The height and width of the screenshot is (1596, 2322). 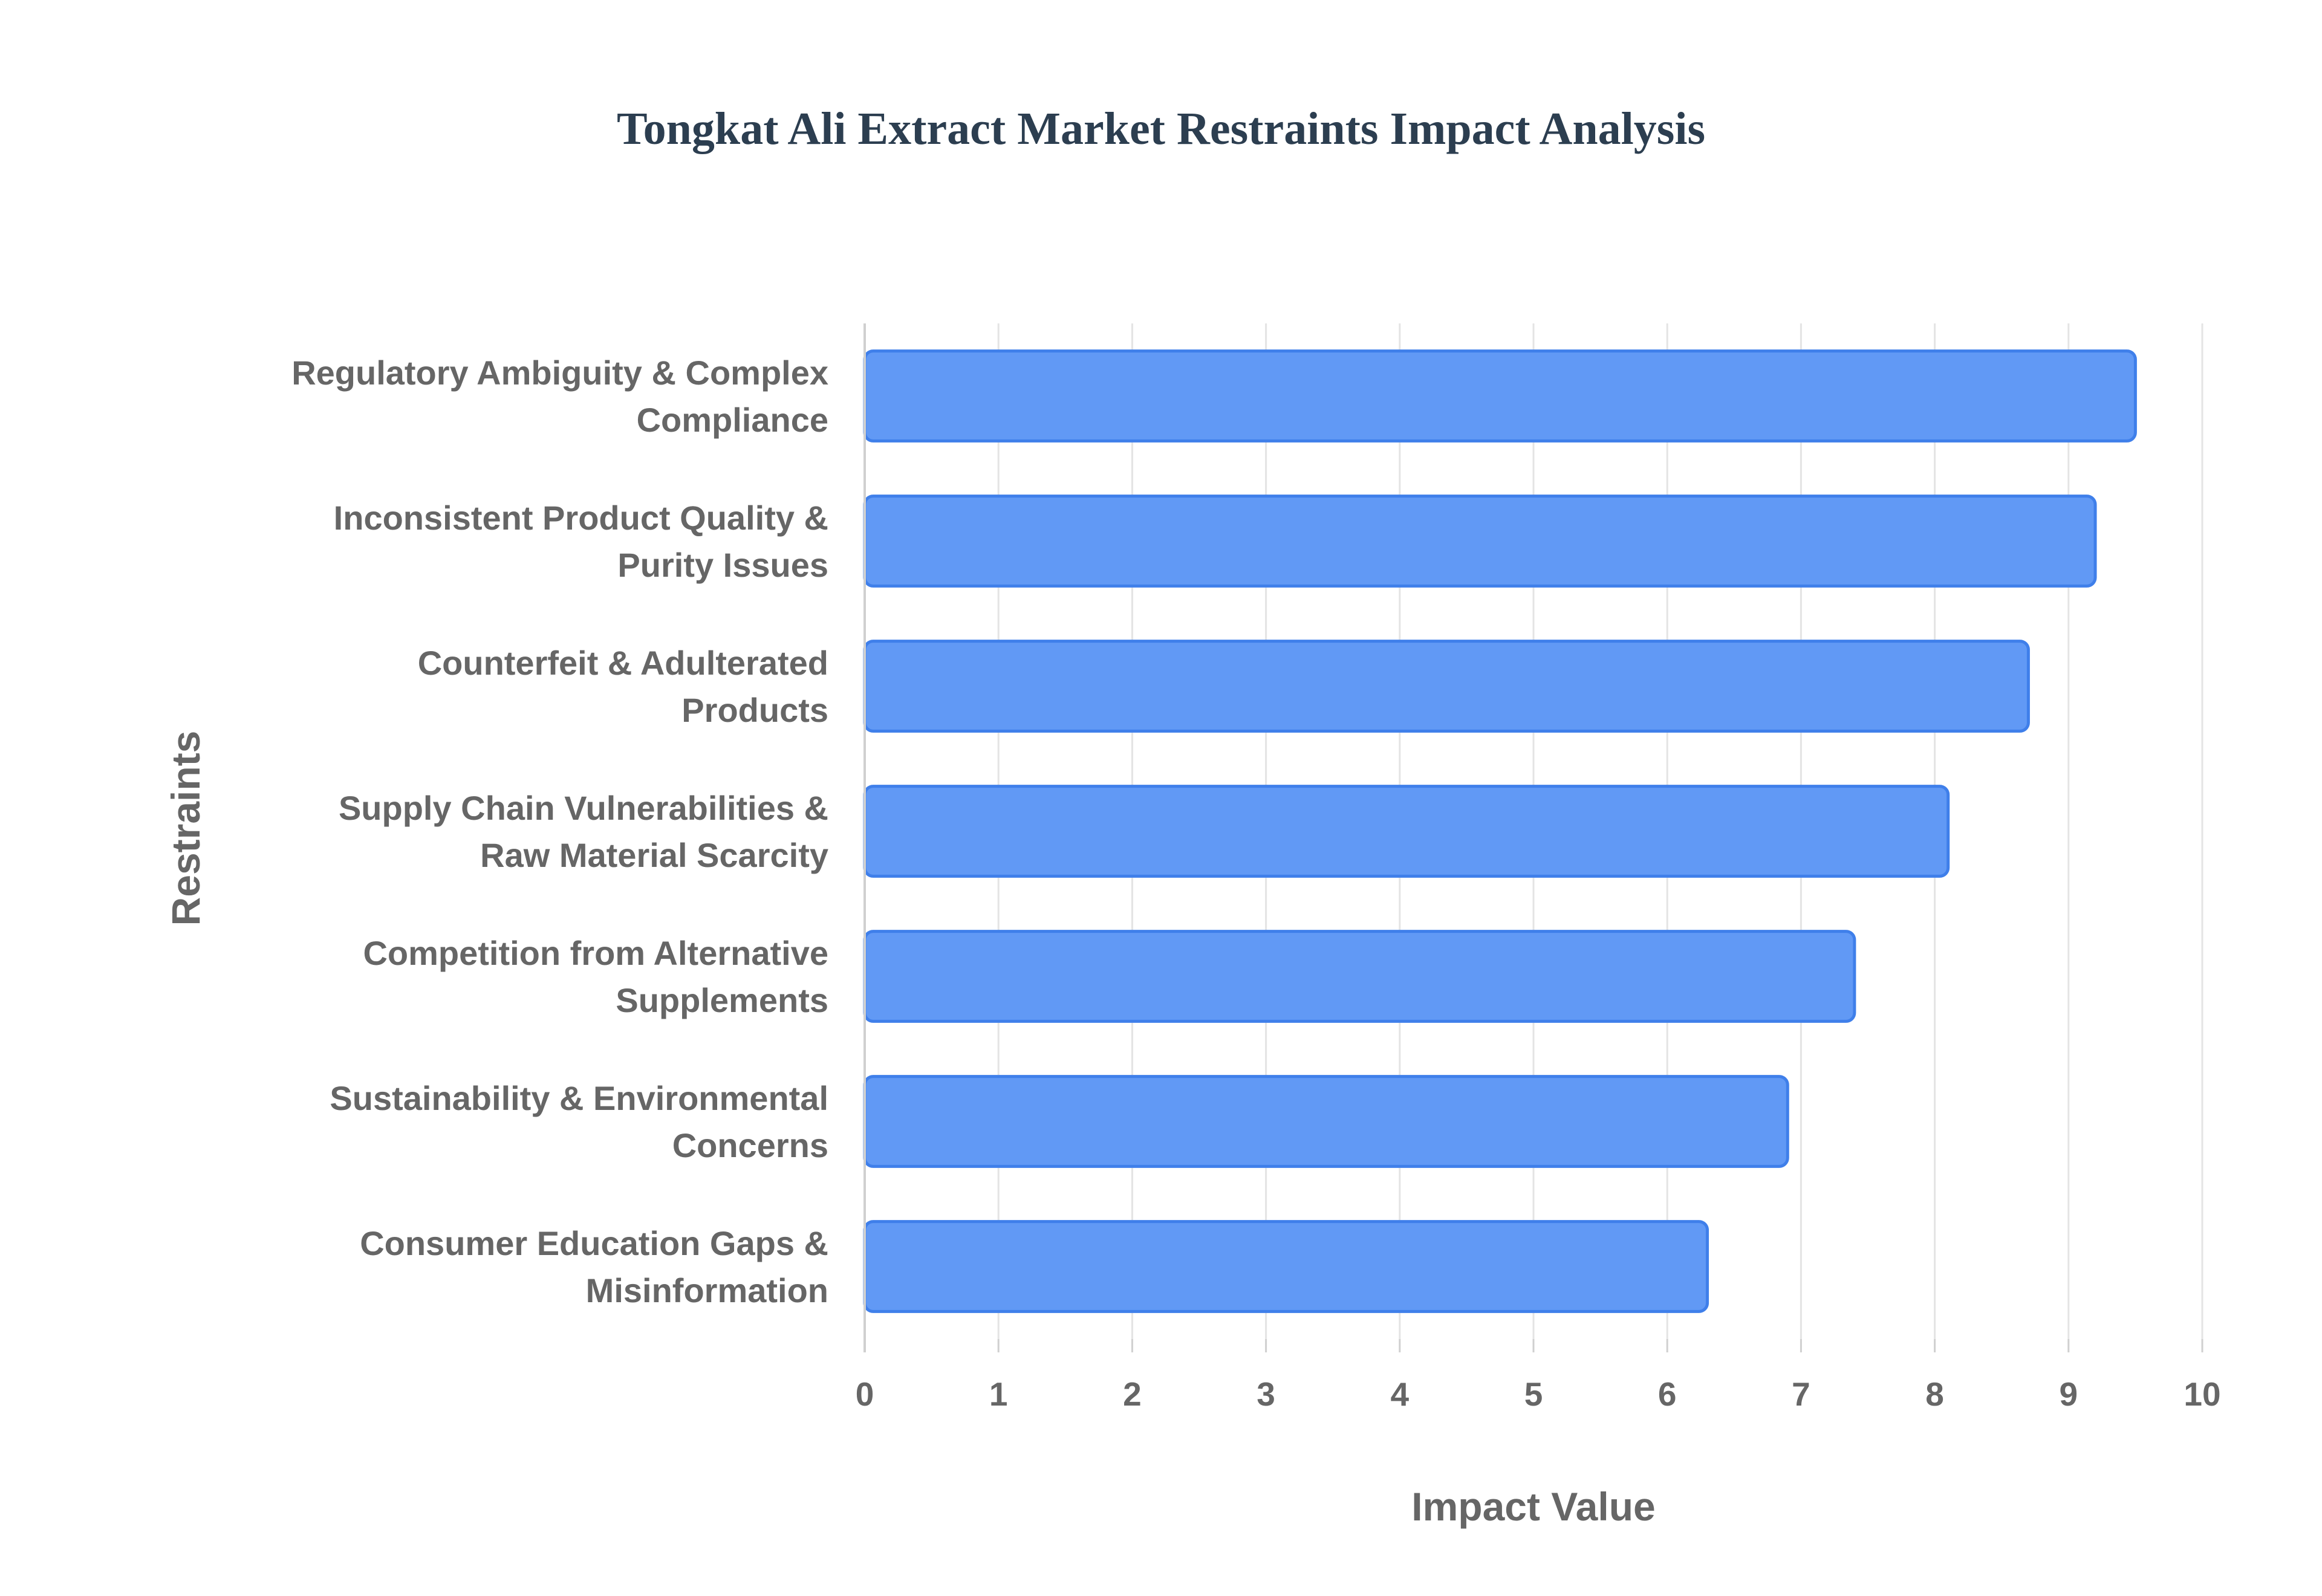 What do you see at coordinates (559, 373) in the screenshot?
I see `category-label: Regulatory Ambiguity & Complex` at bounding box center [559, 373].